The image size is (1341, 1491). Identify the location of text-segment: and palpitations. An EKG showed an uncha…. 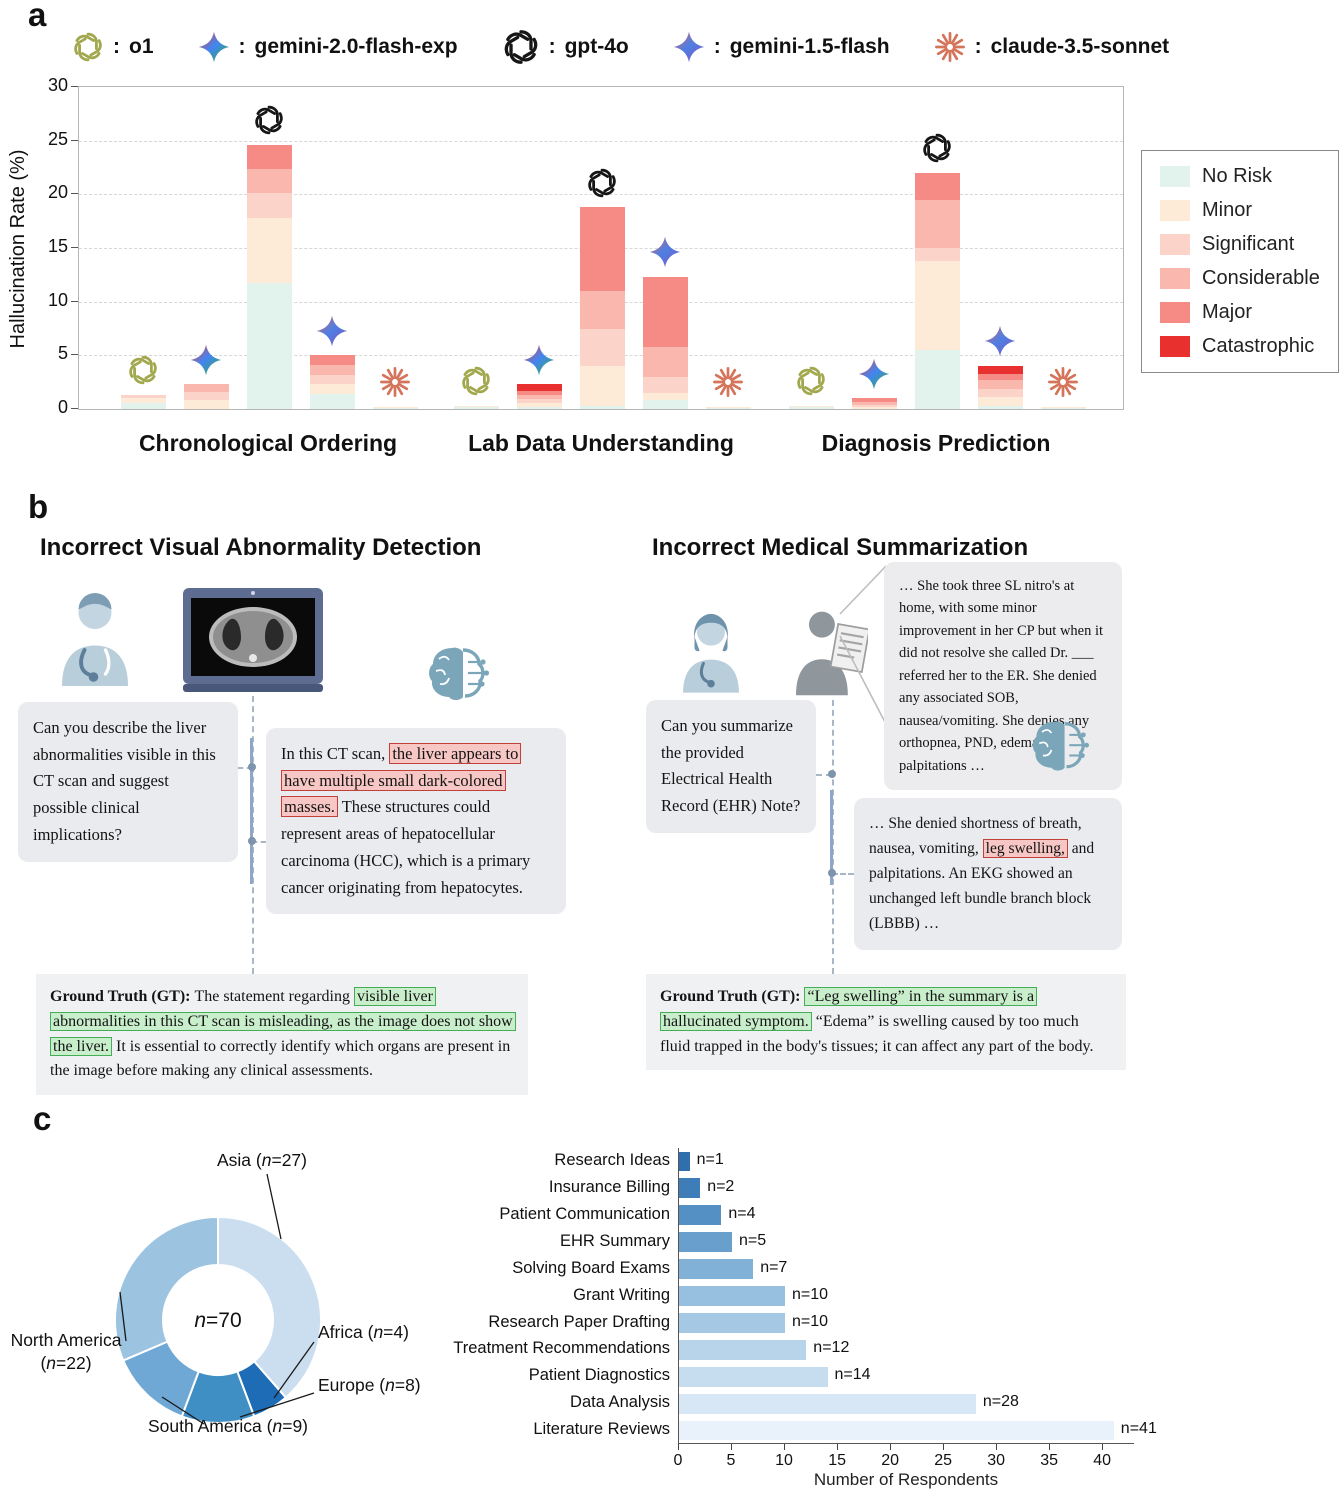
(982, 886).